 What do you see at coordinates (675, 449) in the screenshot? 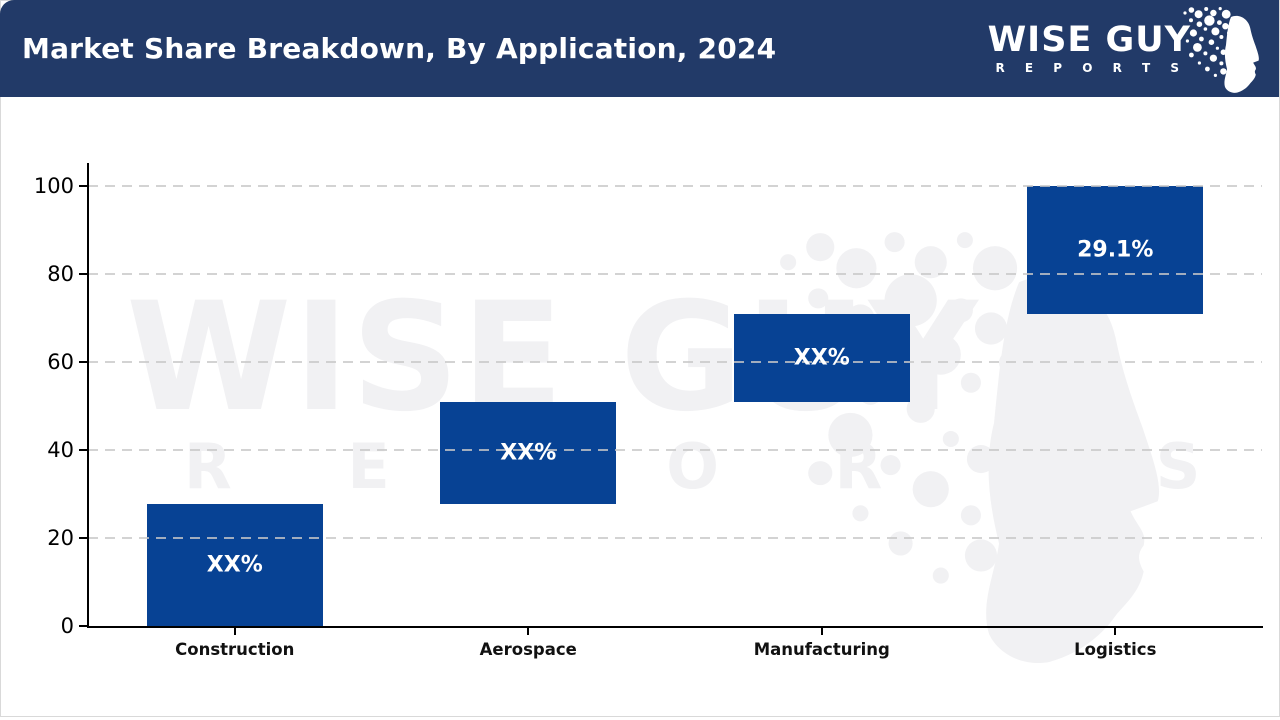
I see `gridline-y40` at bounding box center [675, 449].